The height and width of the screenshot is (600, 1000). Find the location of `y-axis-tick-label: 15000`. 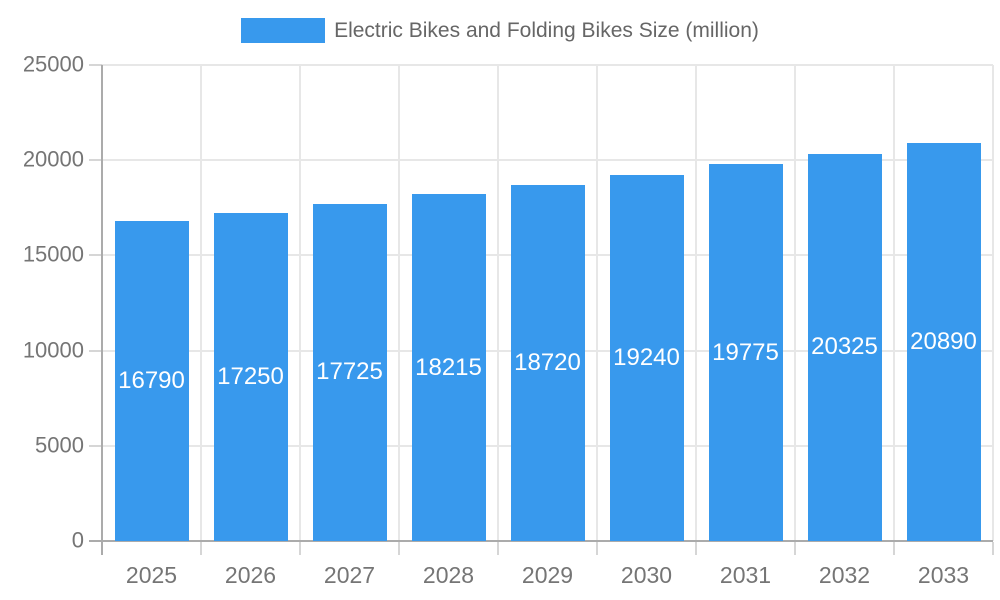

y-axis-tick-label: 15000 is located at coordinates (53, 254).